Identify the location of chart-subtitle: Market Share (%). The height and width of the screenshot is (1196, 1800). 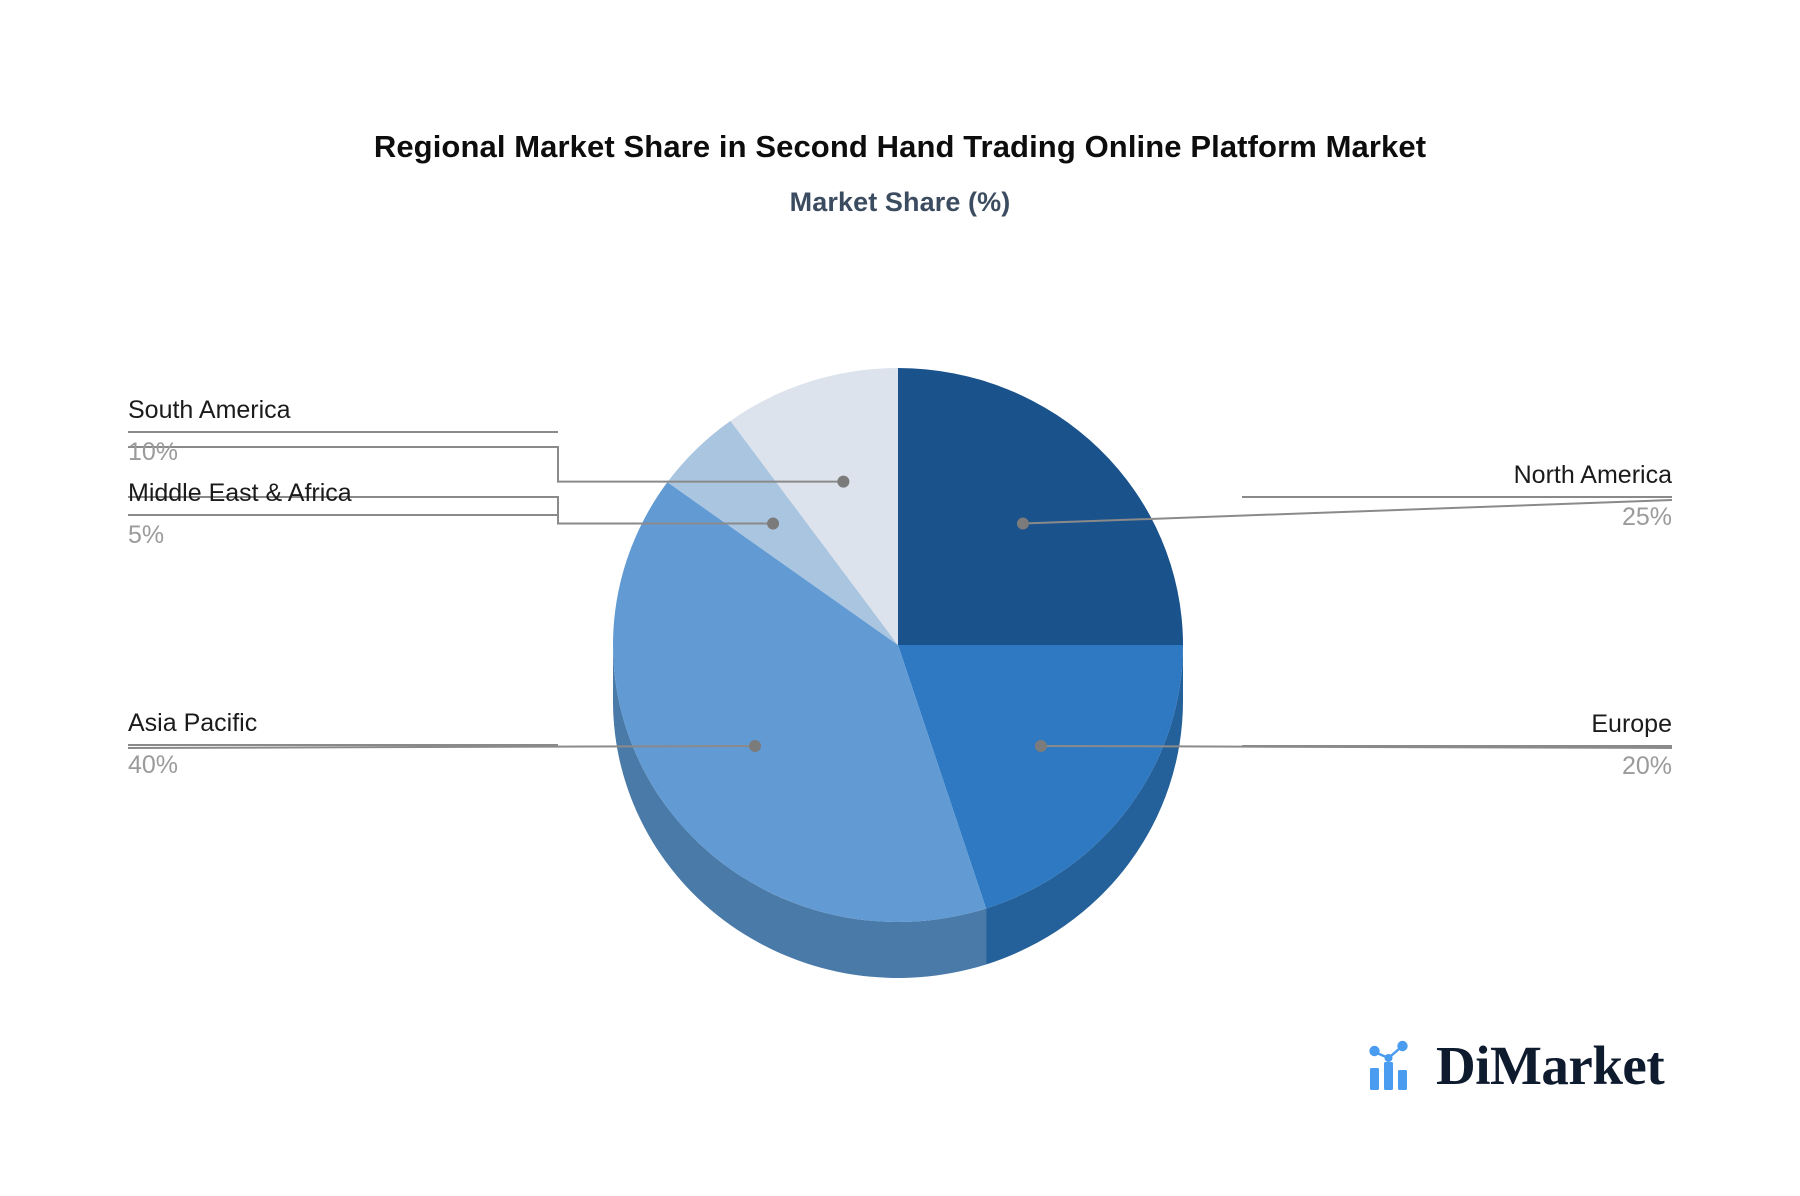
(900, 202).